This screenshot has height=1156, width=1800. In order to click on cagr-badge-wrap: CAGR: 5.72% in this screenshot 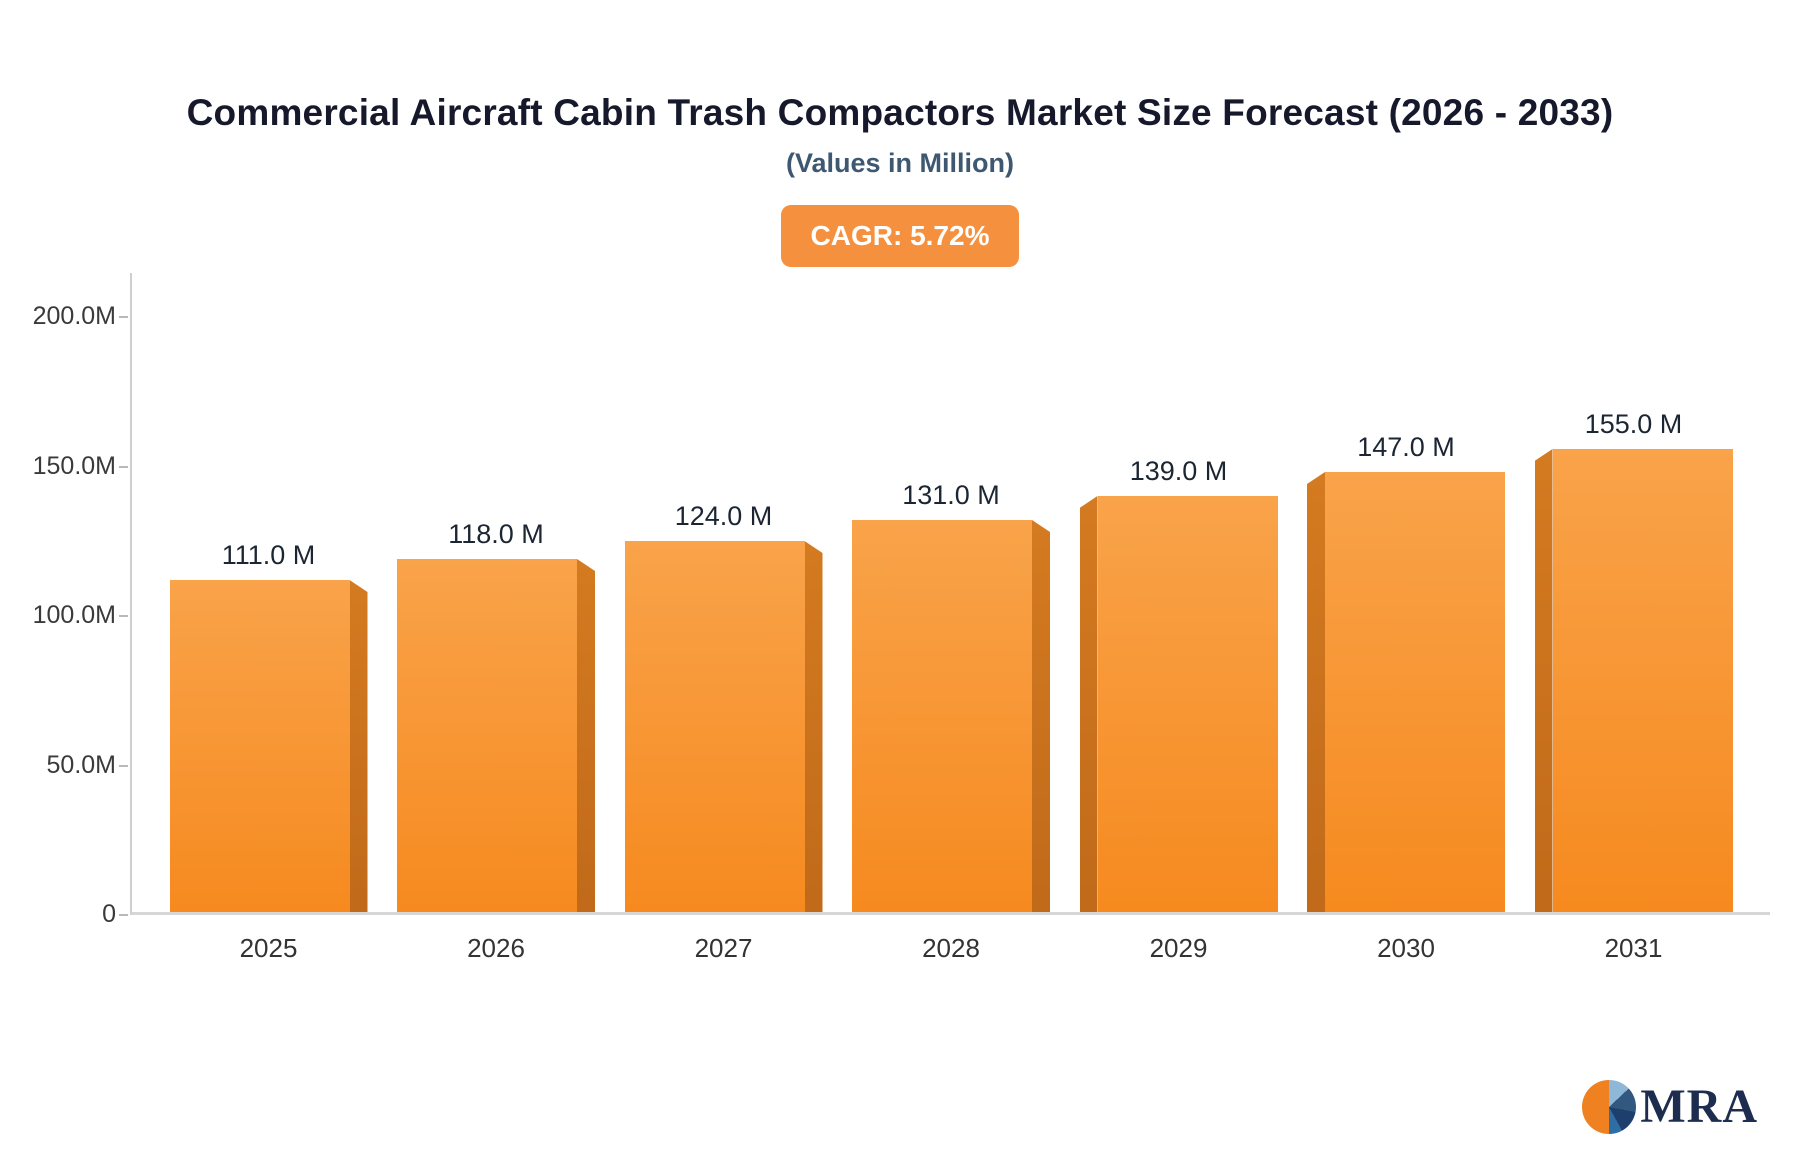, I will do `click(900, 236)`.